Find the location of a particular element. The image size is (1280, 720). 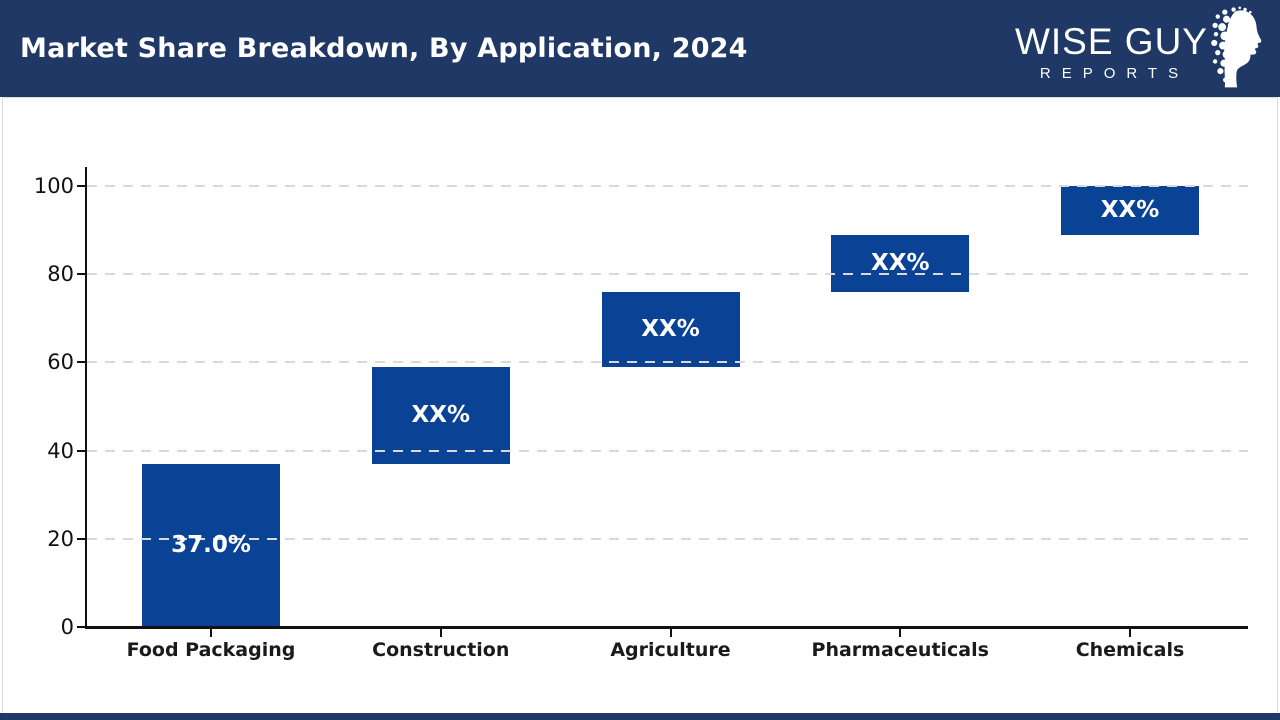

y-tick-label: 20 is located at coordinates (60, 538).